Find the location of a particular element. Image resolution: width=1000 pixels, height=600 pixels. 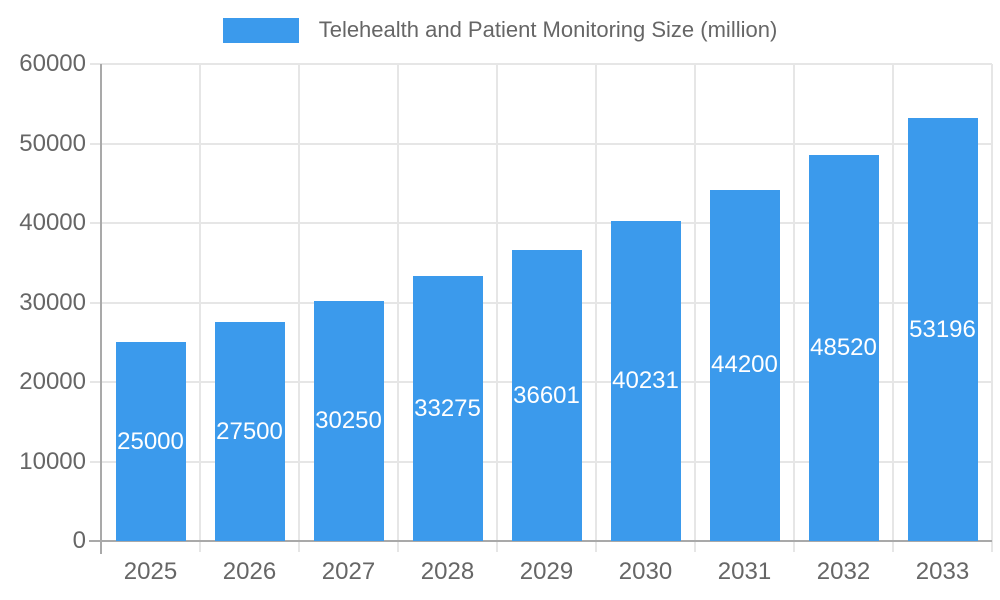

y-tick-label: 30000 is located at coordinates (52, 302).